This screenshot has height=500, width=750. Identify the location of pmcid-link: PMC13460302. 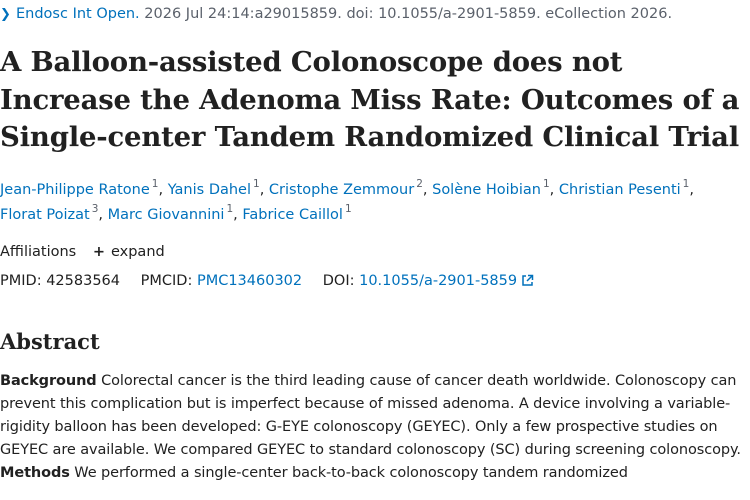
(249, 281).